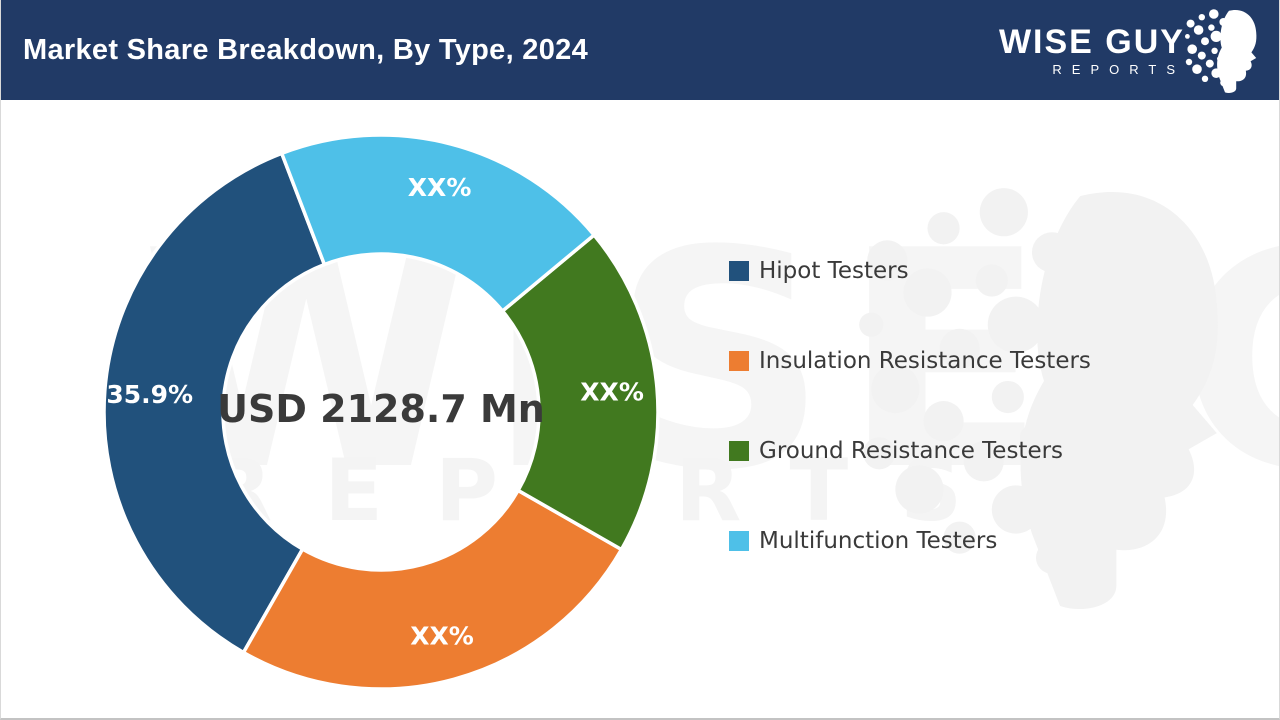 The width and height of the screenshot is (1280, 720). I want to click on logo-text: WISE GUY REPORTS, so click(1092, 50).